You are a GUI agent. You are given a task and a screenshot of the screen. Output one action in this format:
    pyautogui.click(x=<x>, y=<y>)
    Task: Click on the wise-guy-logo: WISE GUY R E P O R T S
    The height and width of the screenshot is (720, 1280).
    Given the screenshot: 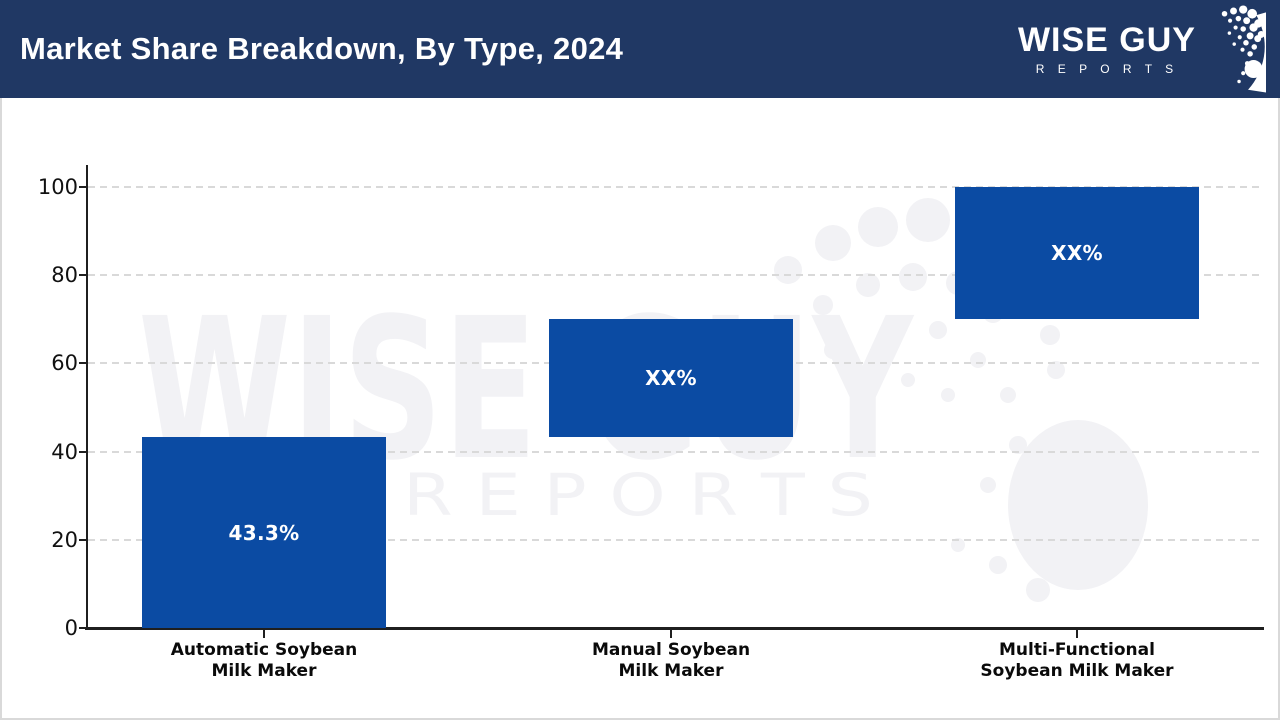 What is the action you would take?
    pyautogui.click(x=1142, y=49)
    